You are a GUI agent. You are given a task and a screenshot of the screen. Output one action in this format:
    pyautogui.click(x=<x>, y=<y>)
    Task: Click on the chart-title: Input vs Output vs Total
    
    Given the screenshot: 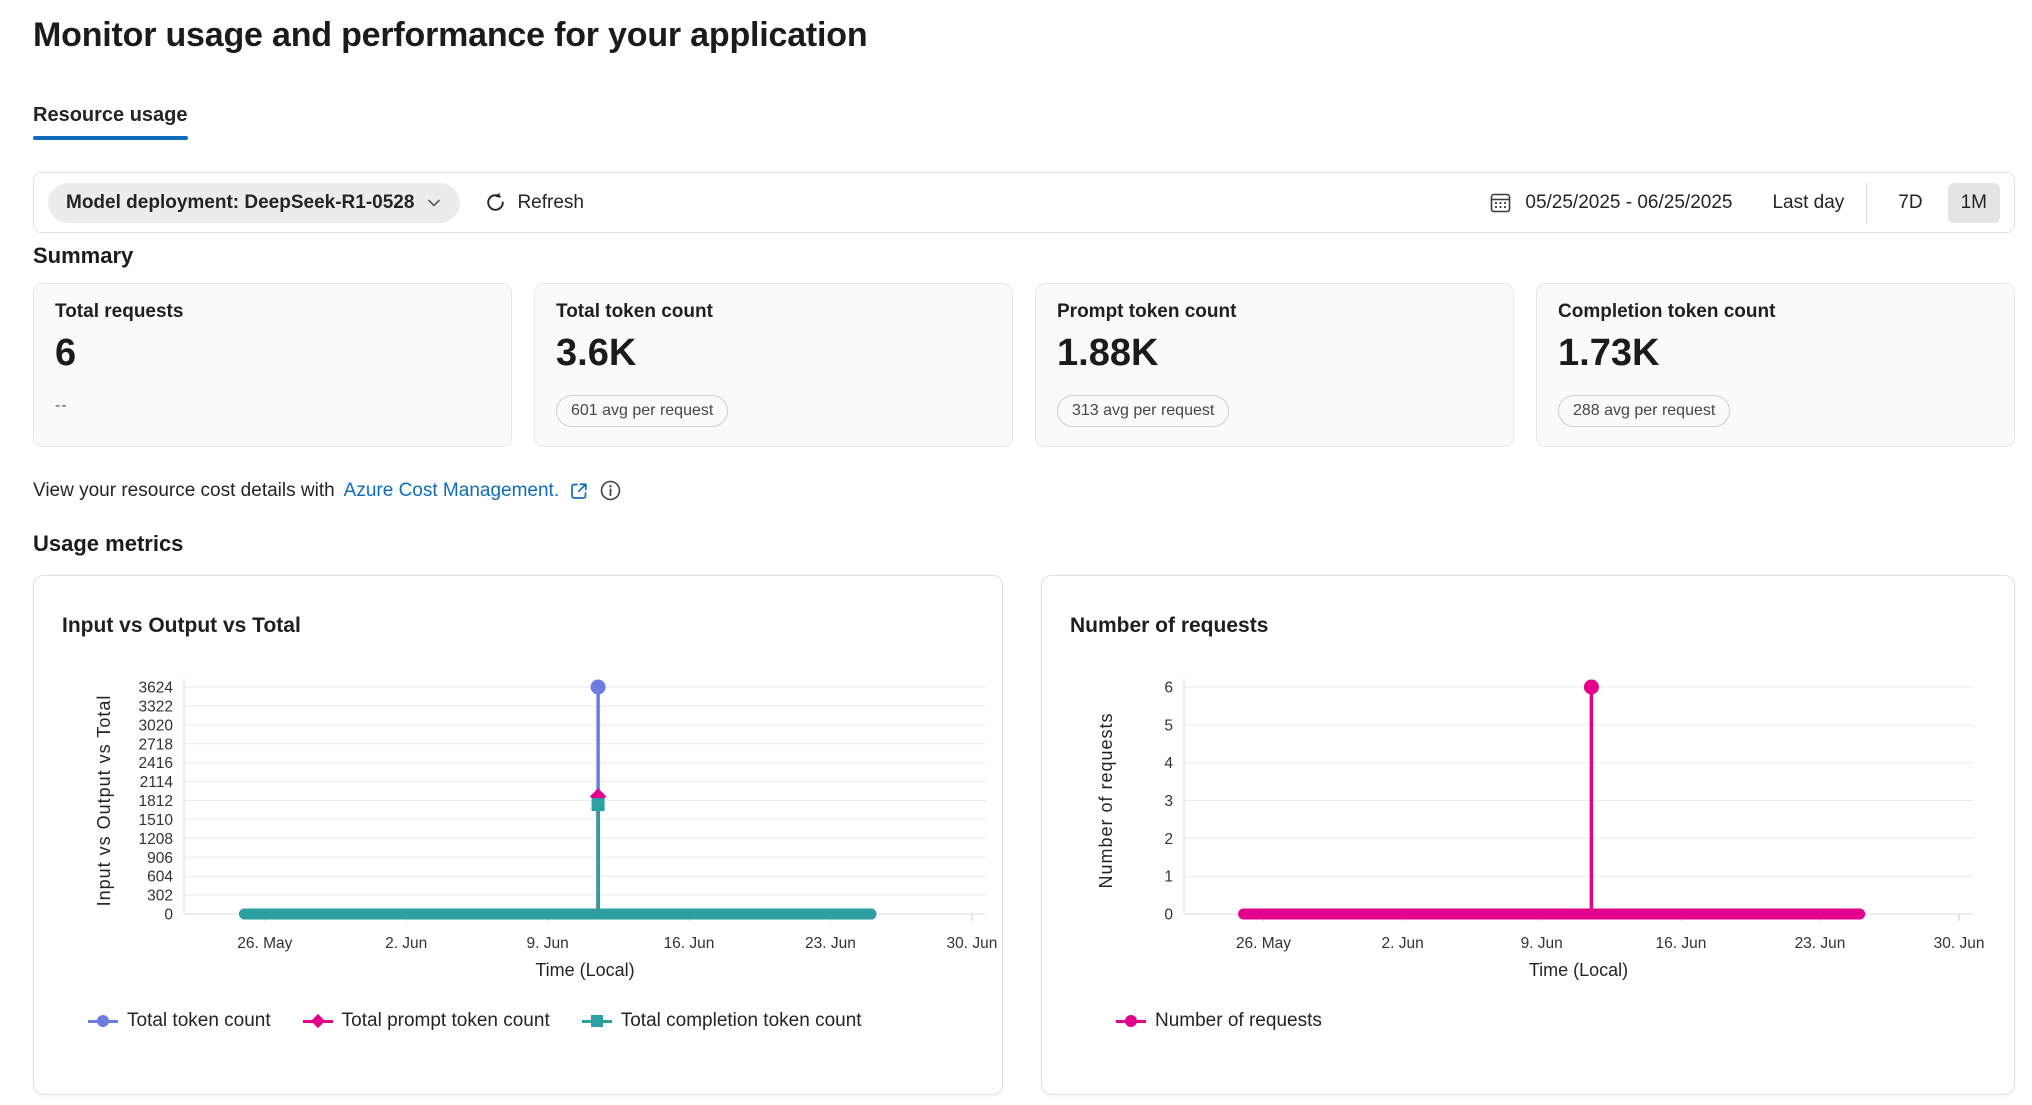 What is the action you would take?
    pyautogui.click(x=181, y=625)
    